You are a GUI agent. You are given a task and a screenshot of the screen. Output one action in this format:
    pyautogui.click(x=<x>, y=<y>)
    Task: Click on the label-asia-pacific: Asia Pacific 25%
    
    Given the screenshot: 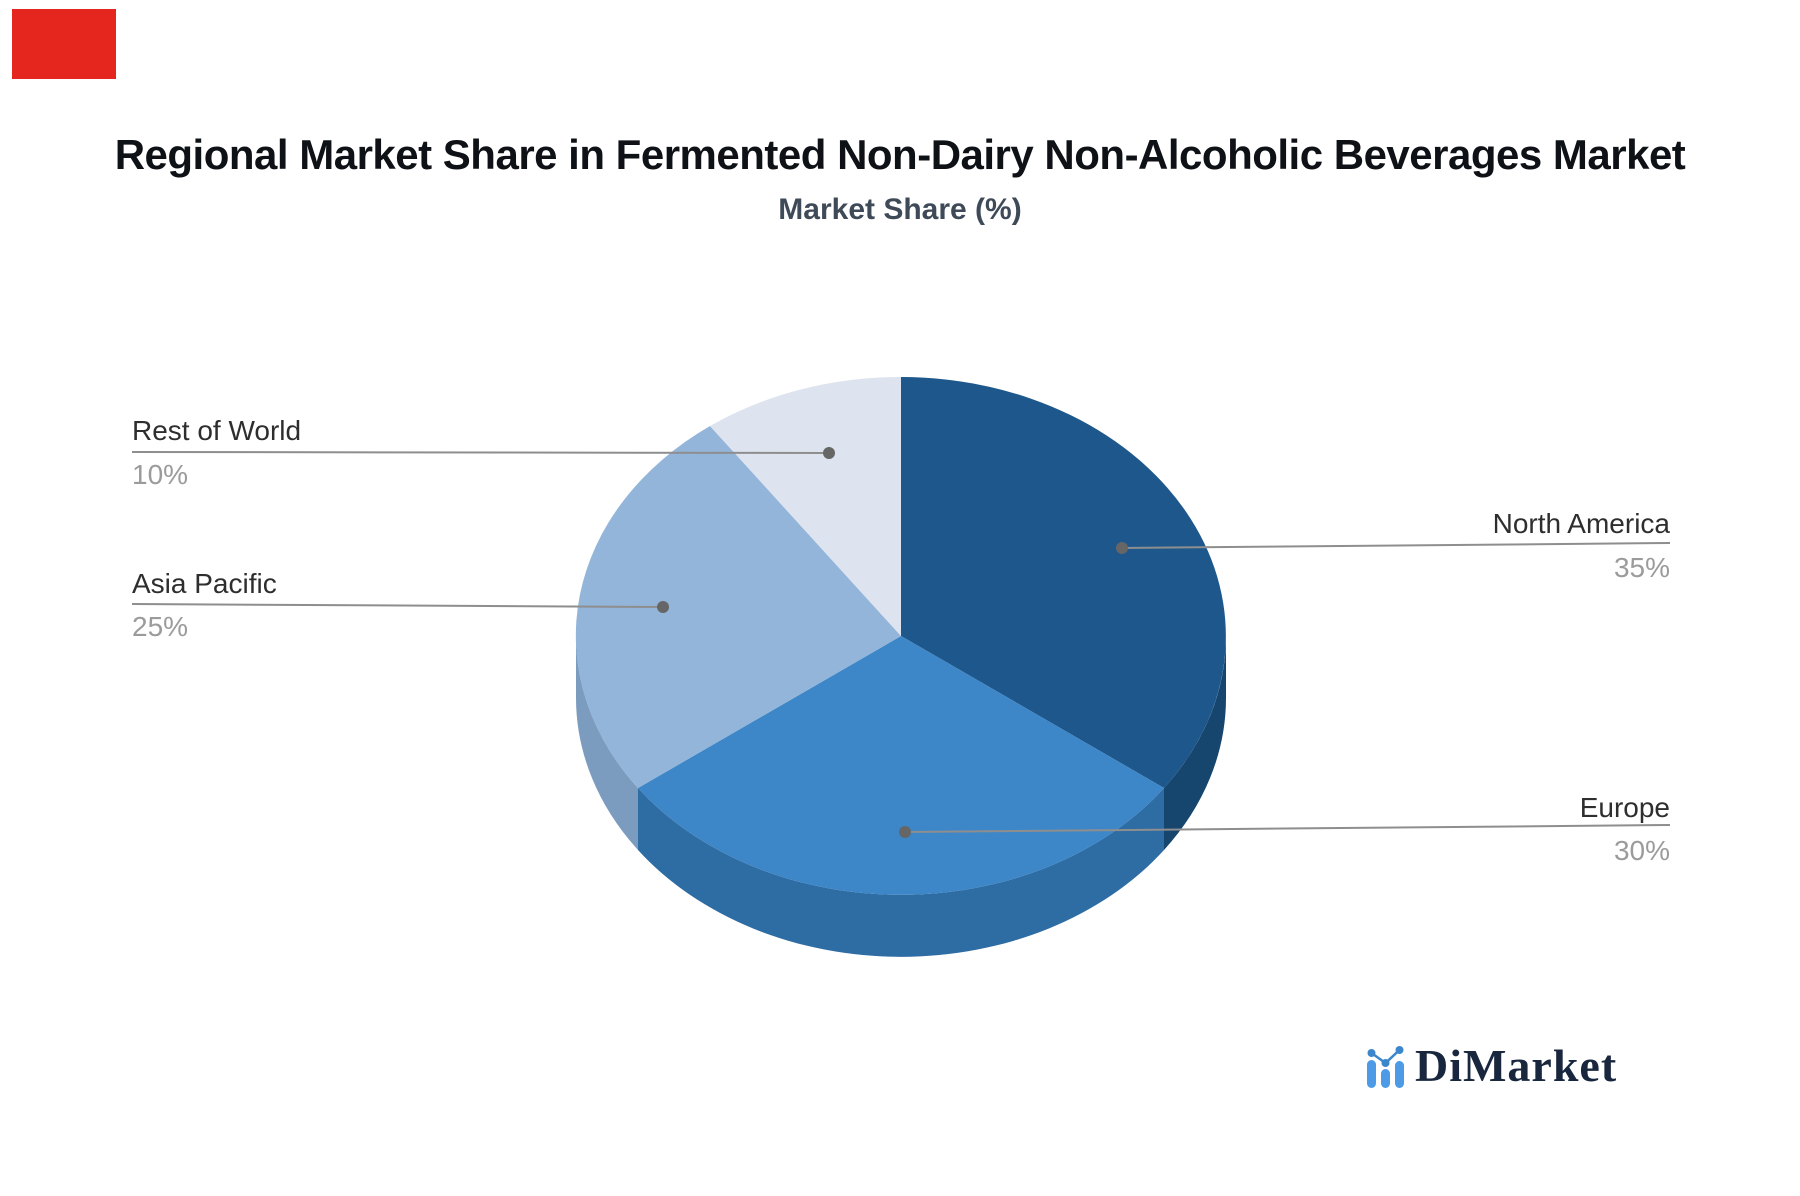 What is the action you would take?
    pyautogui.click(x=204, y=605)
    